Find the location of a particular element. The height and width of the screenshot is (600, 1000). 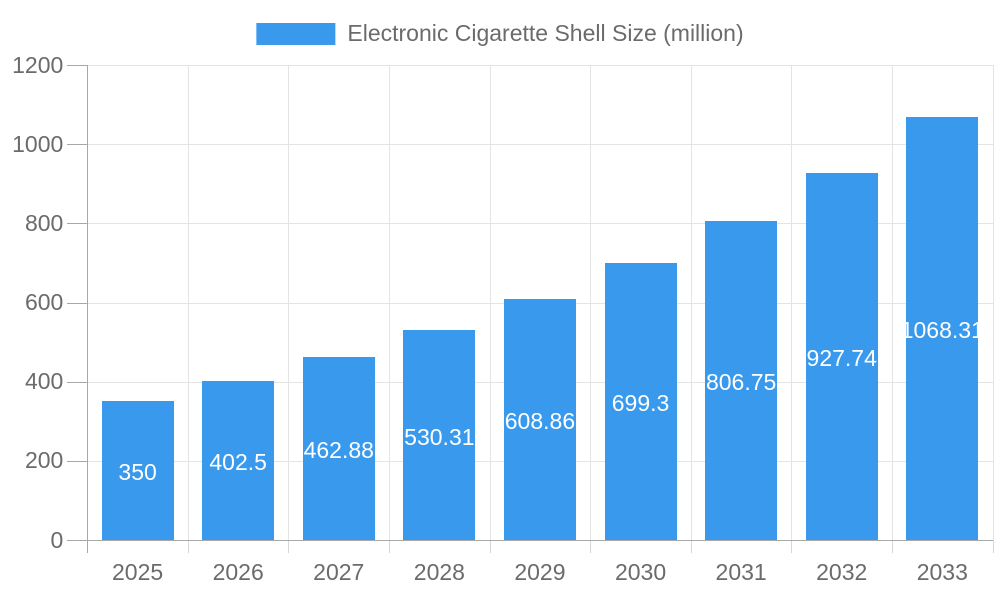

x-axis-label: 2031 is located at coordinates (741, 572).